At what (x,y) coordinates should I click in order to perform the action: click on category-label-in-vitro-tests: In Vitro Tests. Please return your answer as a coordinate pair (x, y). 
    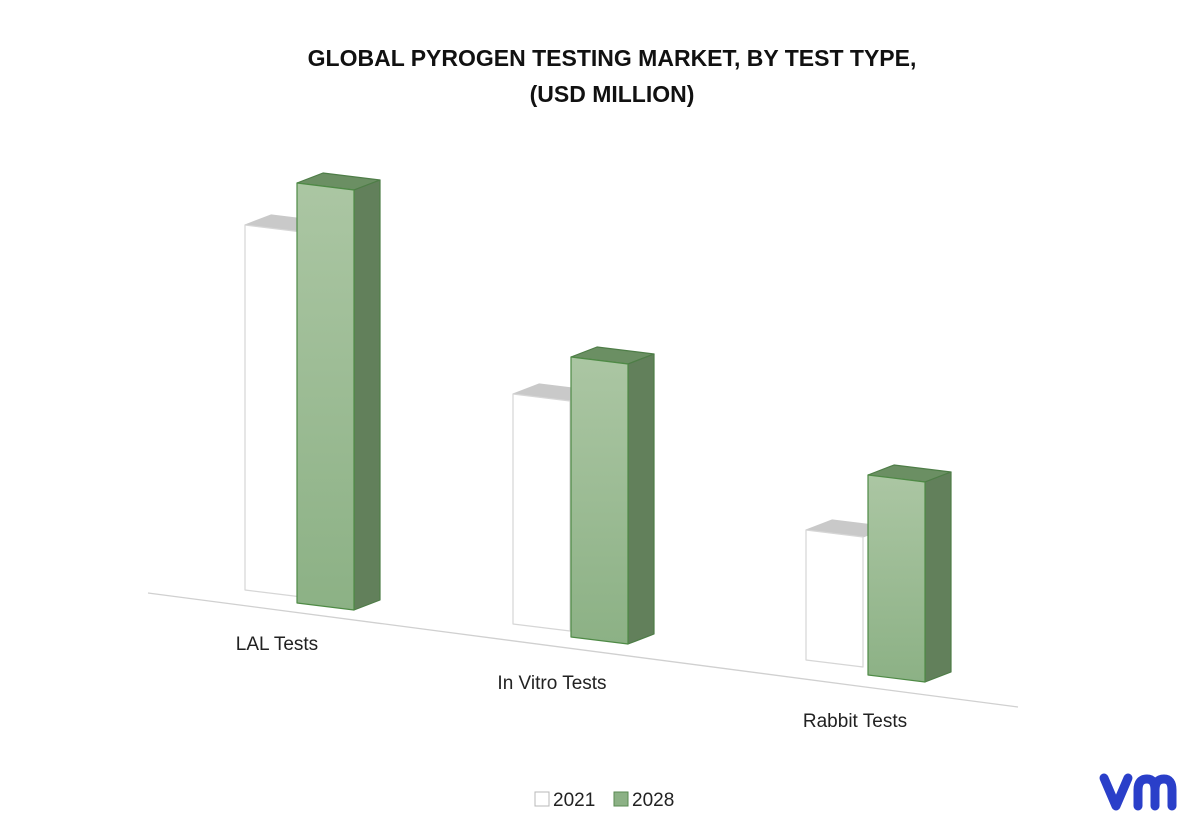
    Looking at the image, I should click on (551, 683).